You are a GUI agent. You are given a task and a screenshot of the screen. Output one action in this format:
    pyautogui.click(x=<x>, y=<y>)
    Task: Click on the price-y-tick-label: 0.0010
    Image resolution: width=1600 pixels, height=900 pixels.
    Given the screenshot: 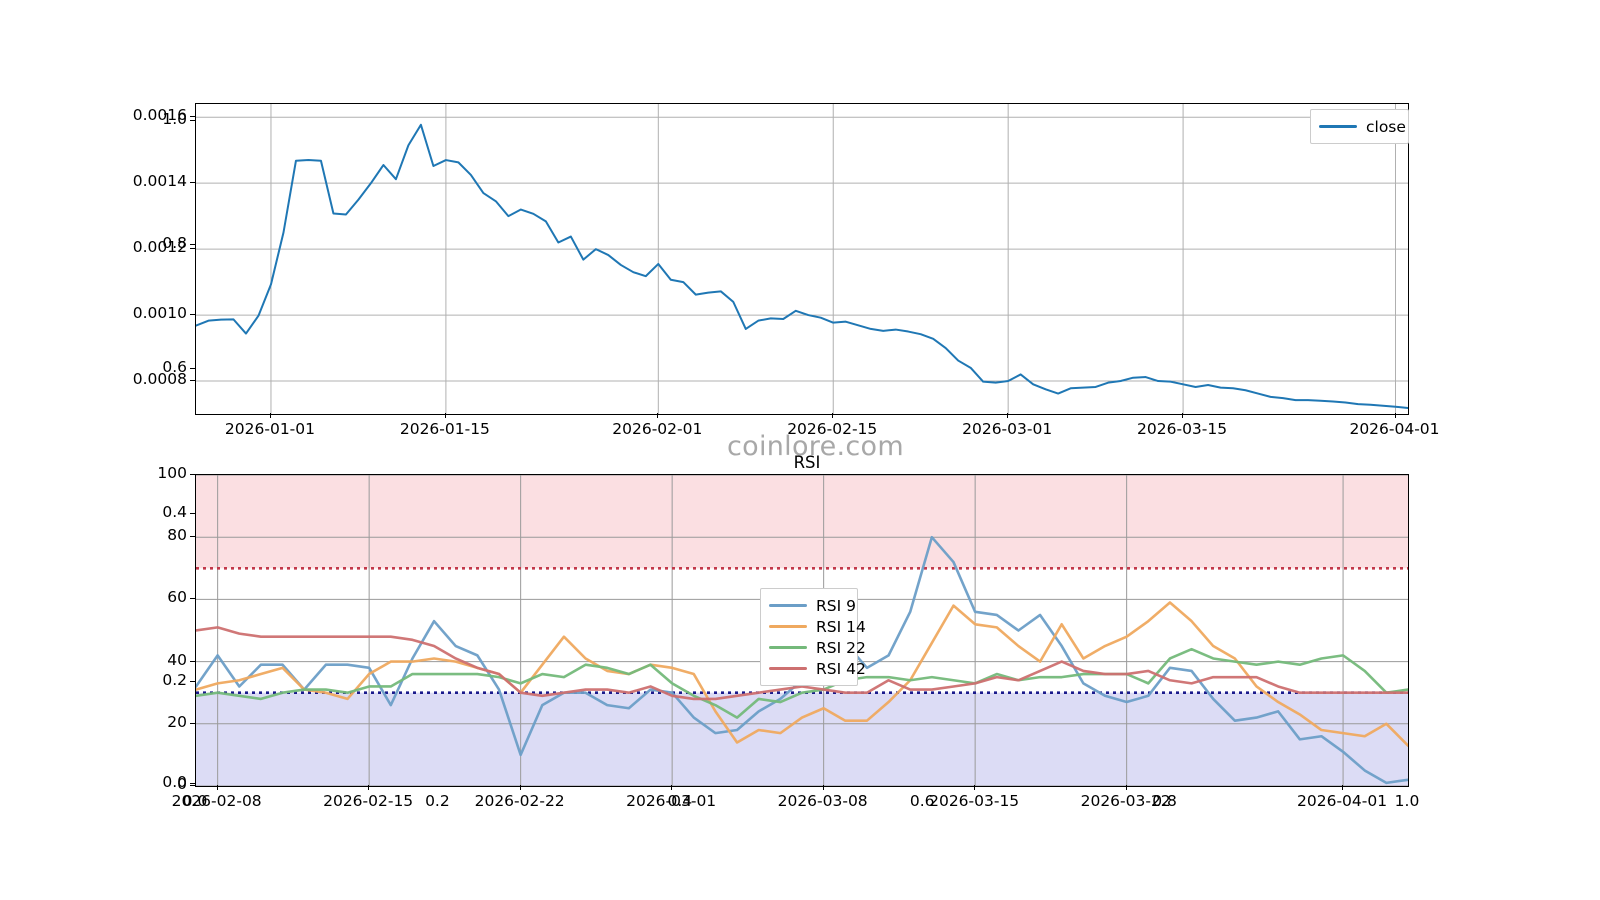 What is the action you would take?
    pyautogui.click(x=159, y=313)
    